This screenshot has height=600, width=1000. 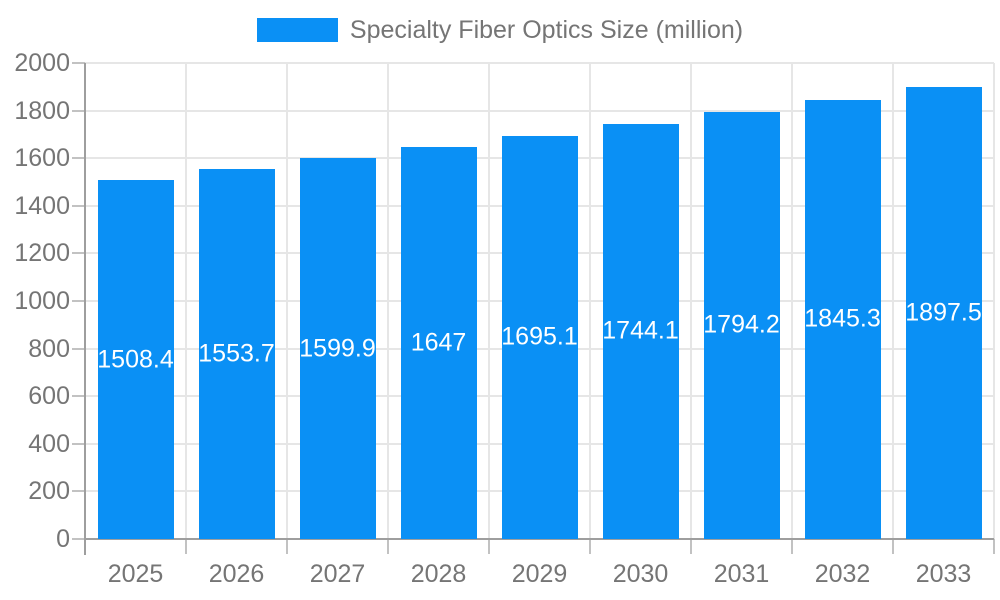 I want to click on y-axis-tick-label: 2000, so click(x=42, y=63).